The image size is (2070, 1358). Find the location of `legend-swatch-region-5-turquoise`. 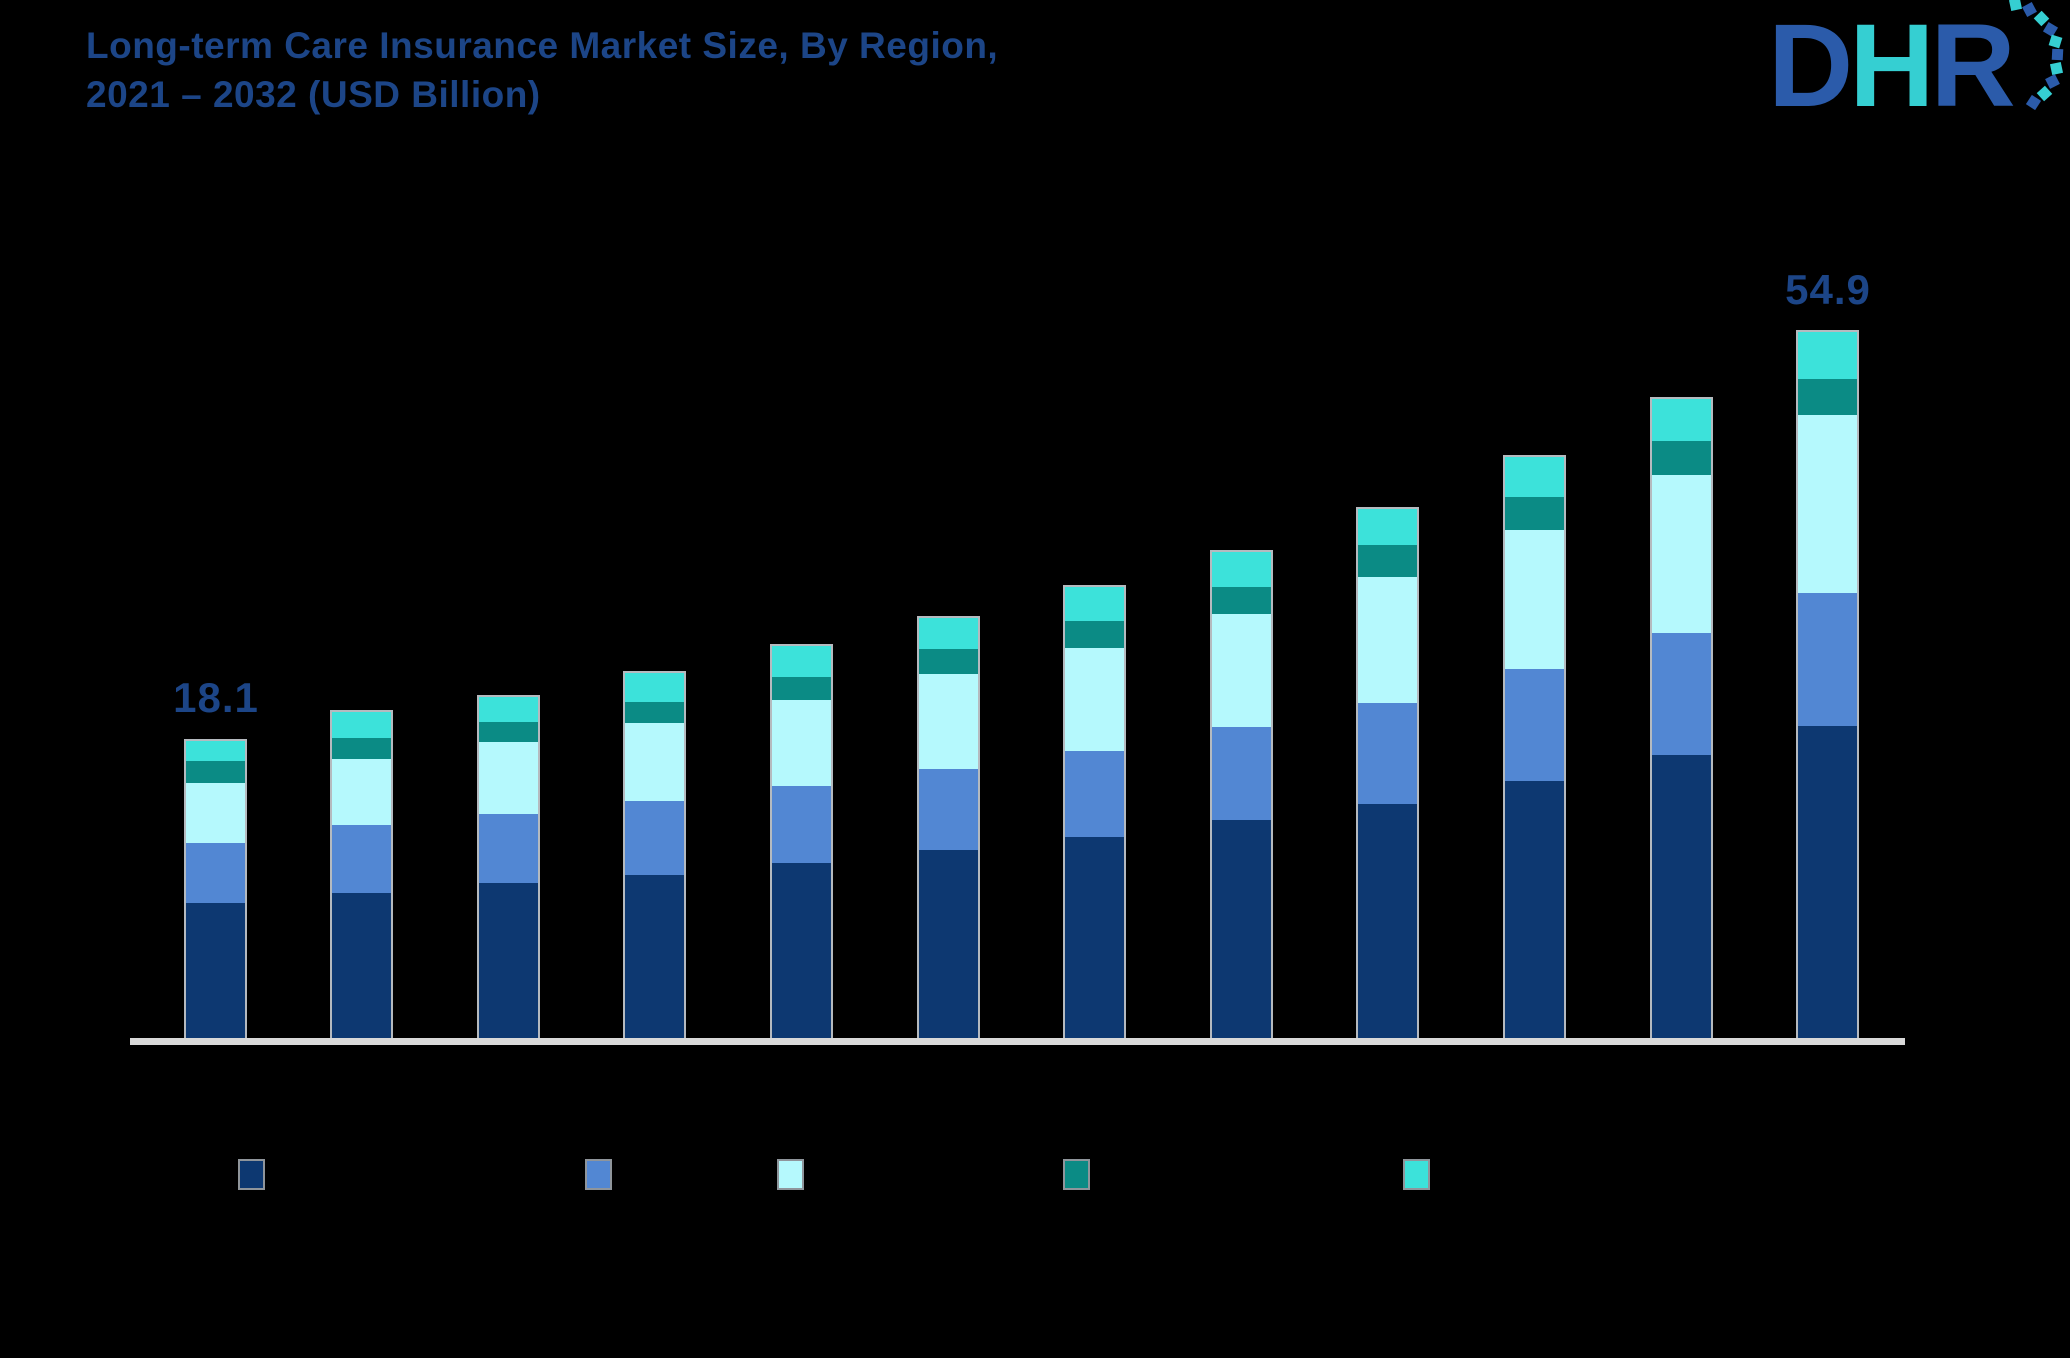

legend-swatch-region-5-turquoise is located at coordinates (1416, 1174).